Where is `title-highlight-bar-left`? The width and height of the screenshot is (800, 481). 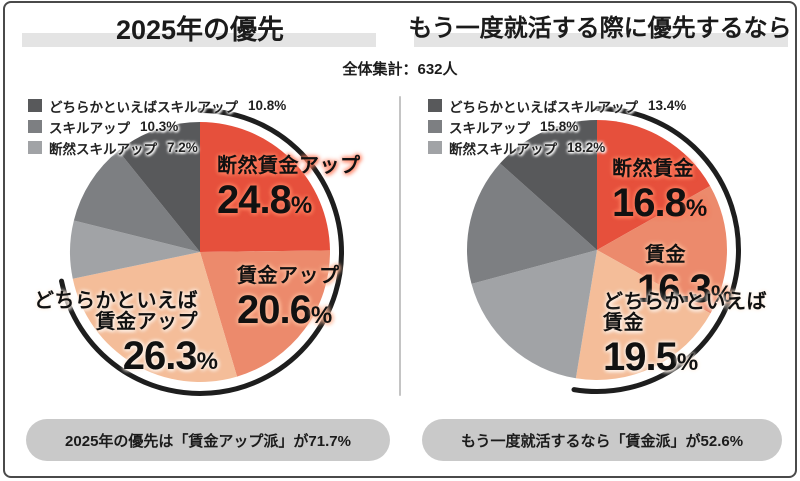 title-highlight-bar-left is located at coordinates (199, 40).